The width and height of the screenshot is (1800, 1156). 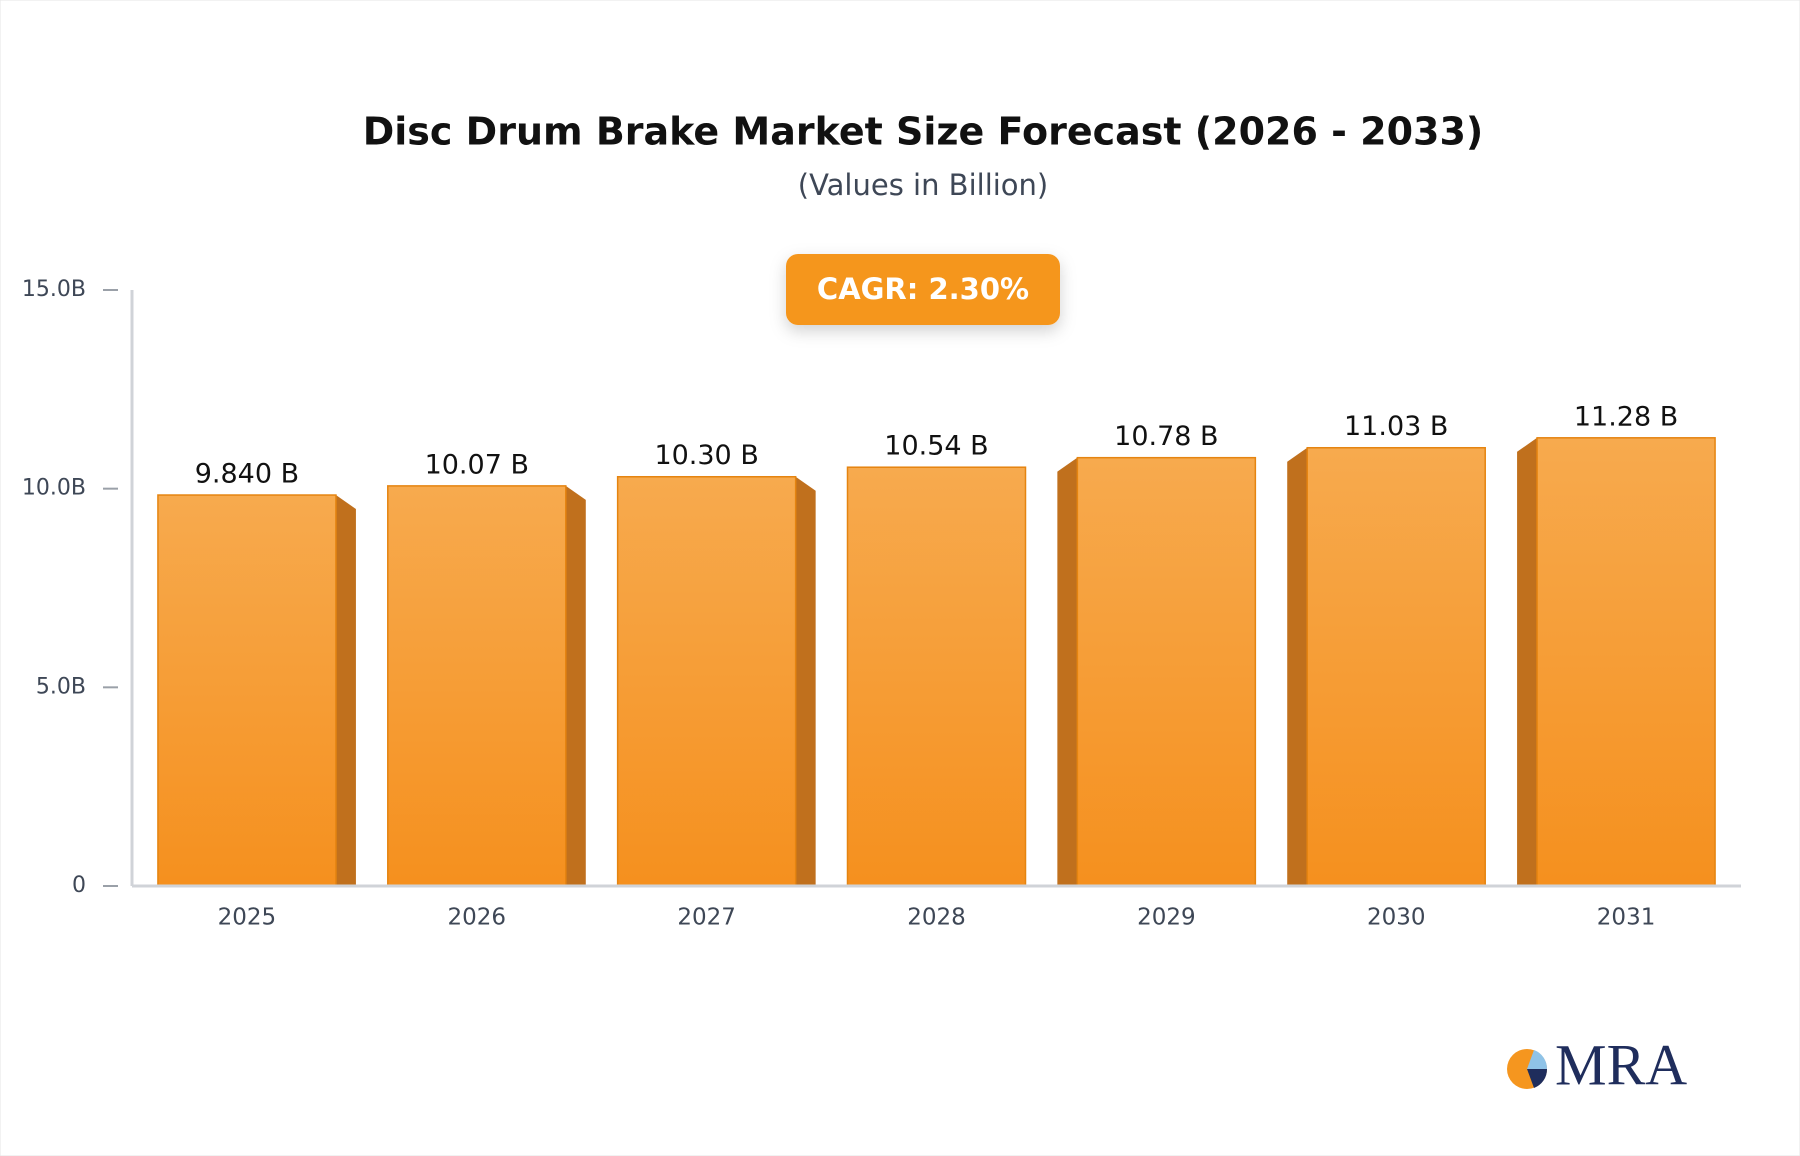 I want to click on chart-subtitle: (Values in Billion), so click(x=923, y=185).